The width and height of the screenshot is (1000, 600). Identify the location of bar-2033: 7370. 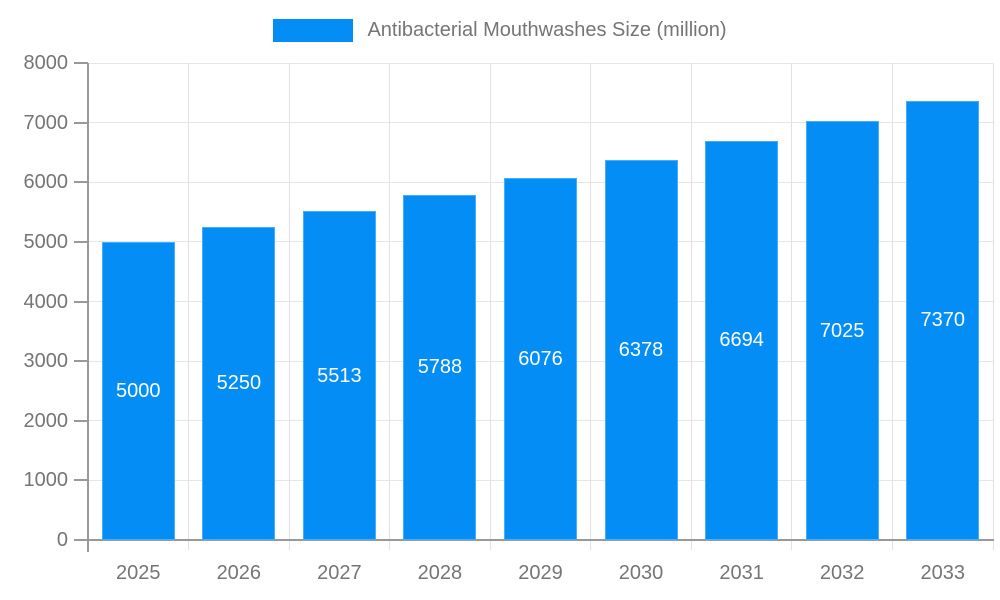
(943, 320).